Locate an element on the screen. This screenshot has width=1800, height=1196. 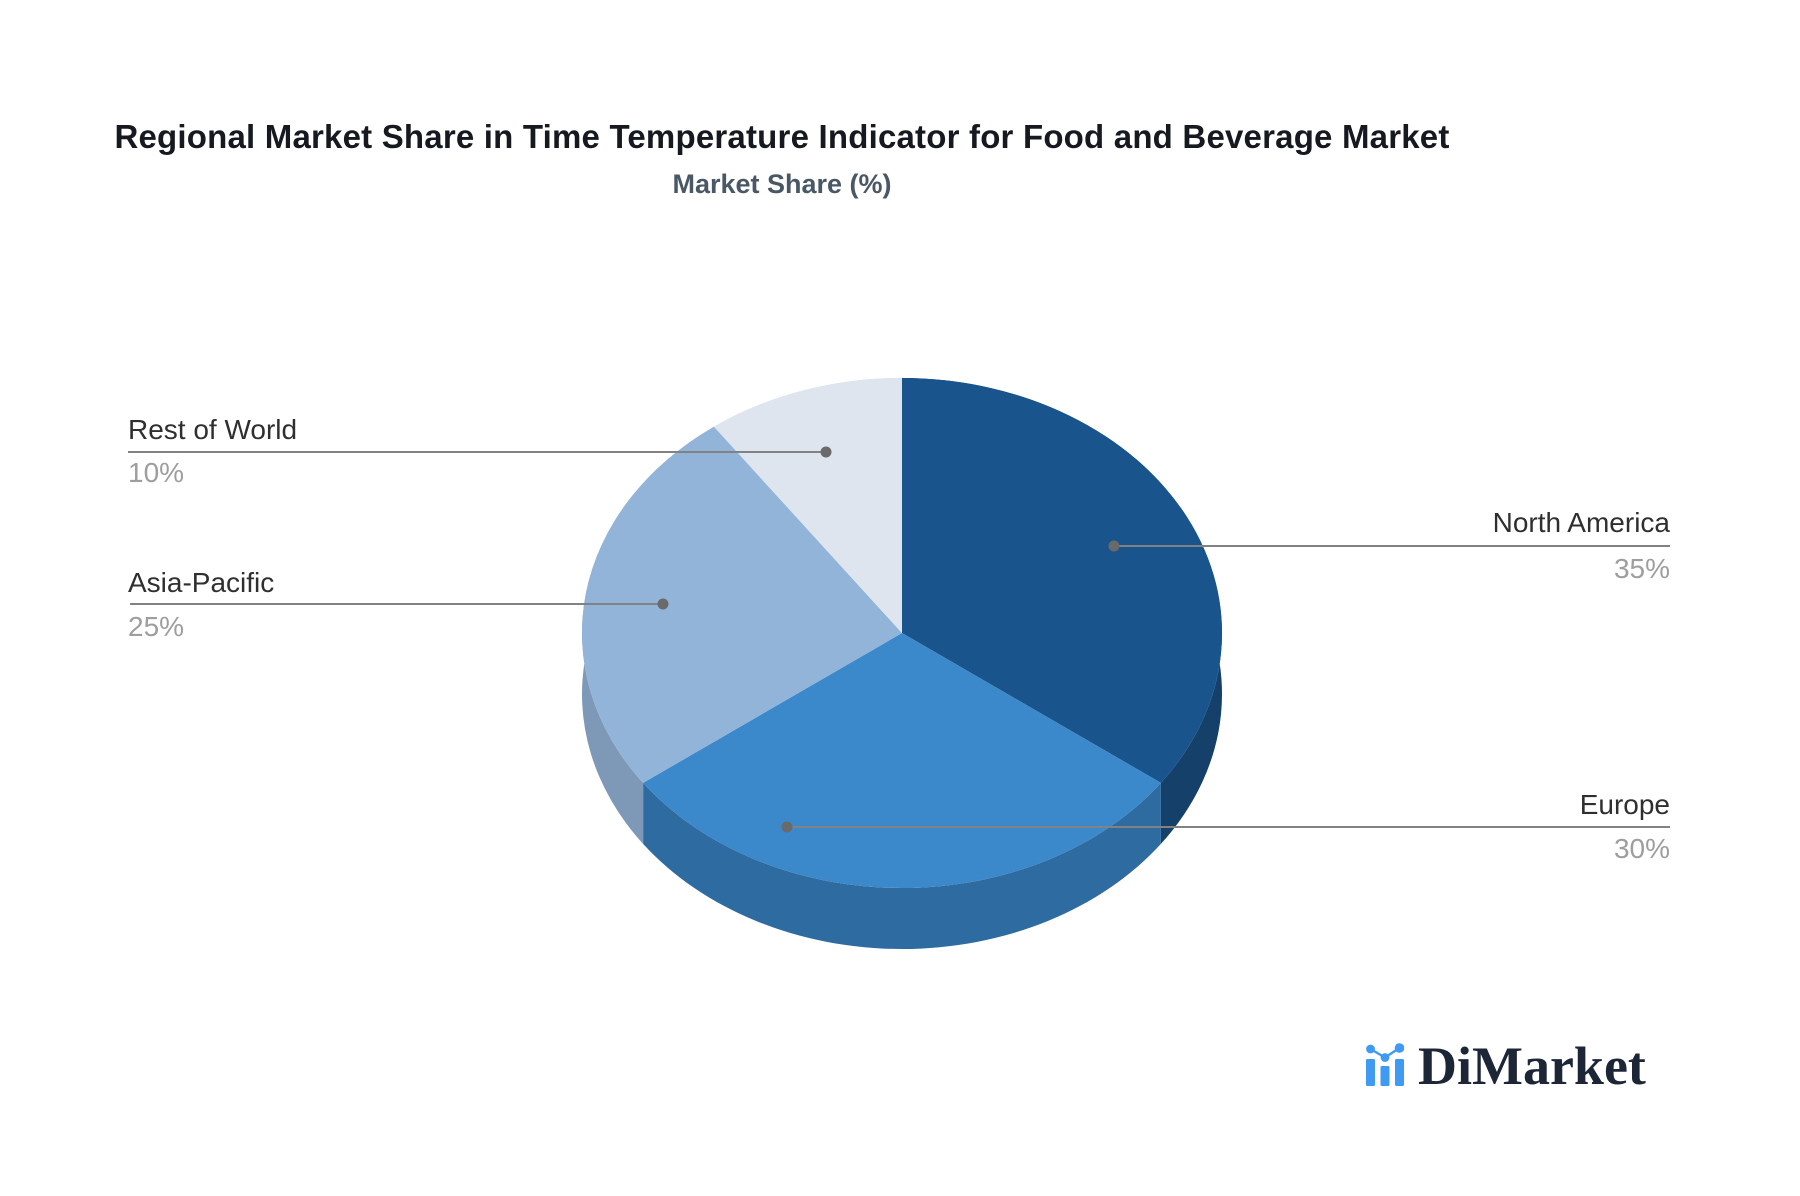
slice-pct-rest-of-world: 10% is located at coordinates (156, 472).